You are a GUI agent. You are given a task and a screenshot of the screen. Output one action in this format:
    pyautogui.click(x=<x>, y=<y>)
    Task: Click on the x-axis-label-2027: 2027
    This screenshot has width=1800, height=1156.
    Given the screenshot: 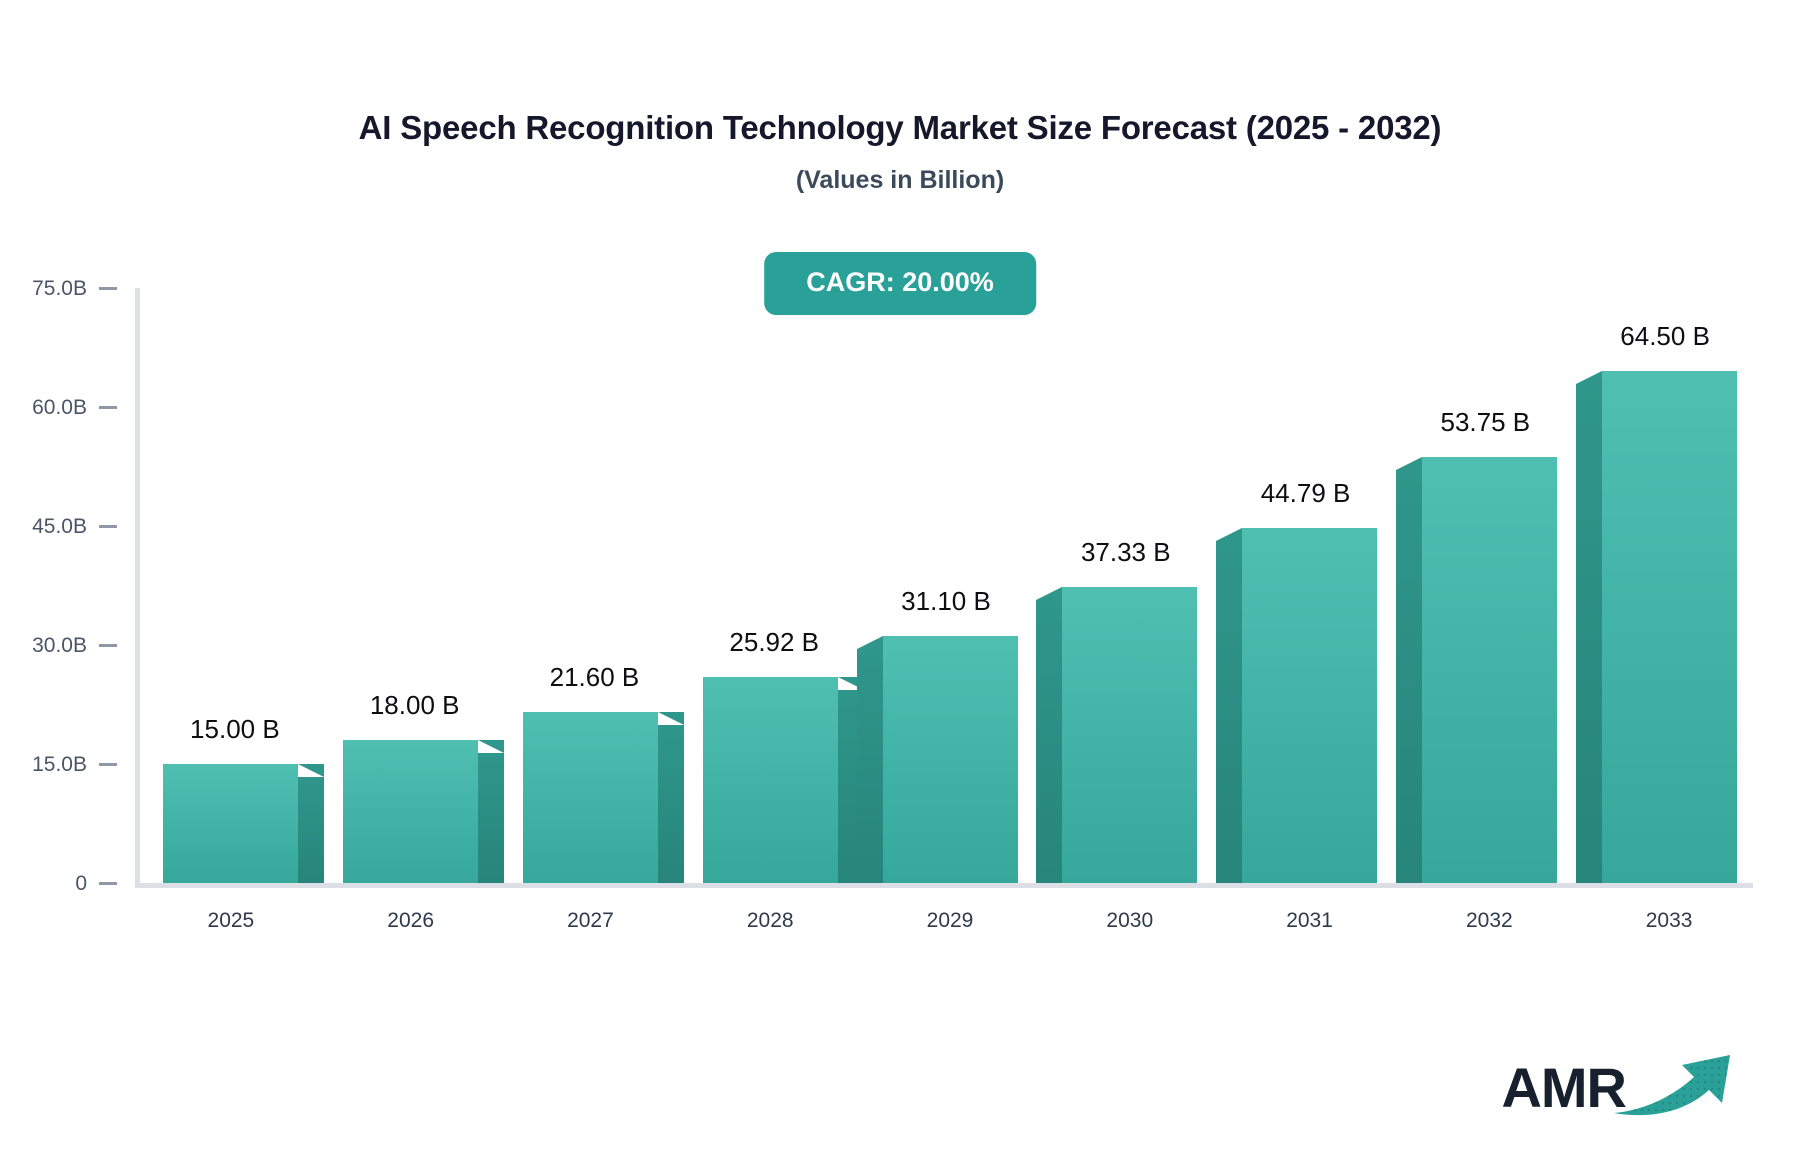 What is the action you would take?
    pyautogui.click(x=590, y=920)
    